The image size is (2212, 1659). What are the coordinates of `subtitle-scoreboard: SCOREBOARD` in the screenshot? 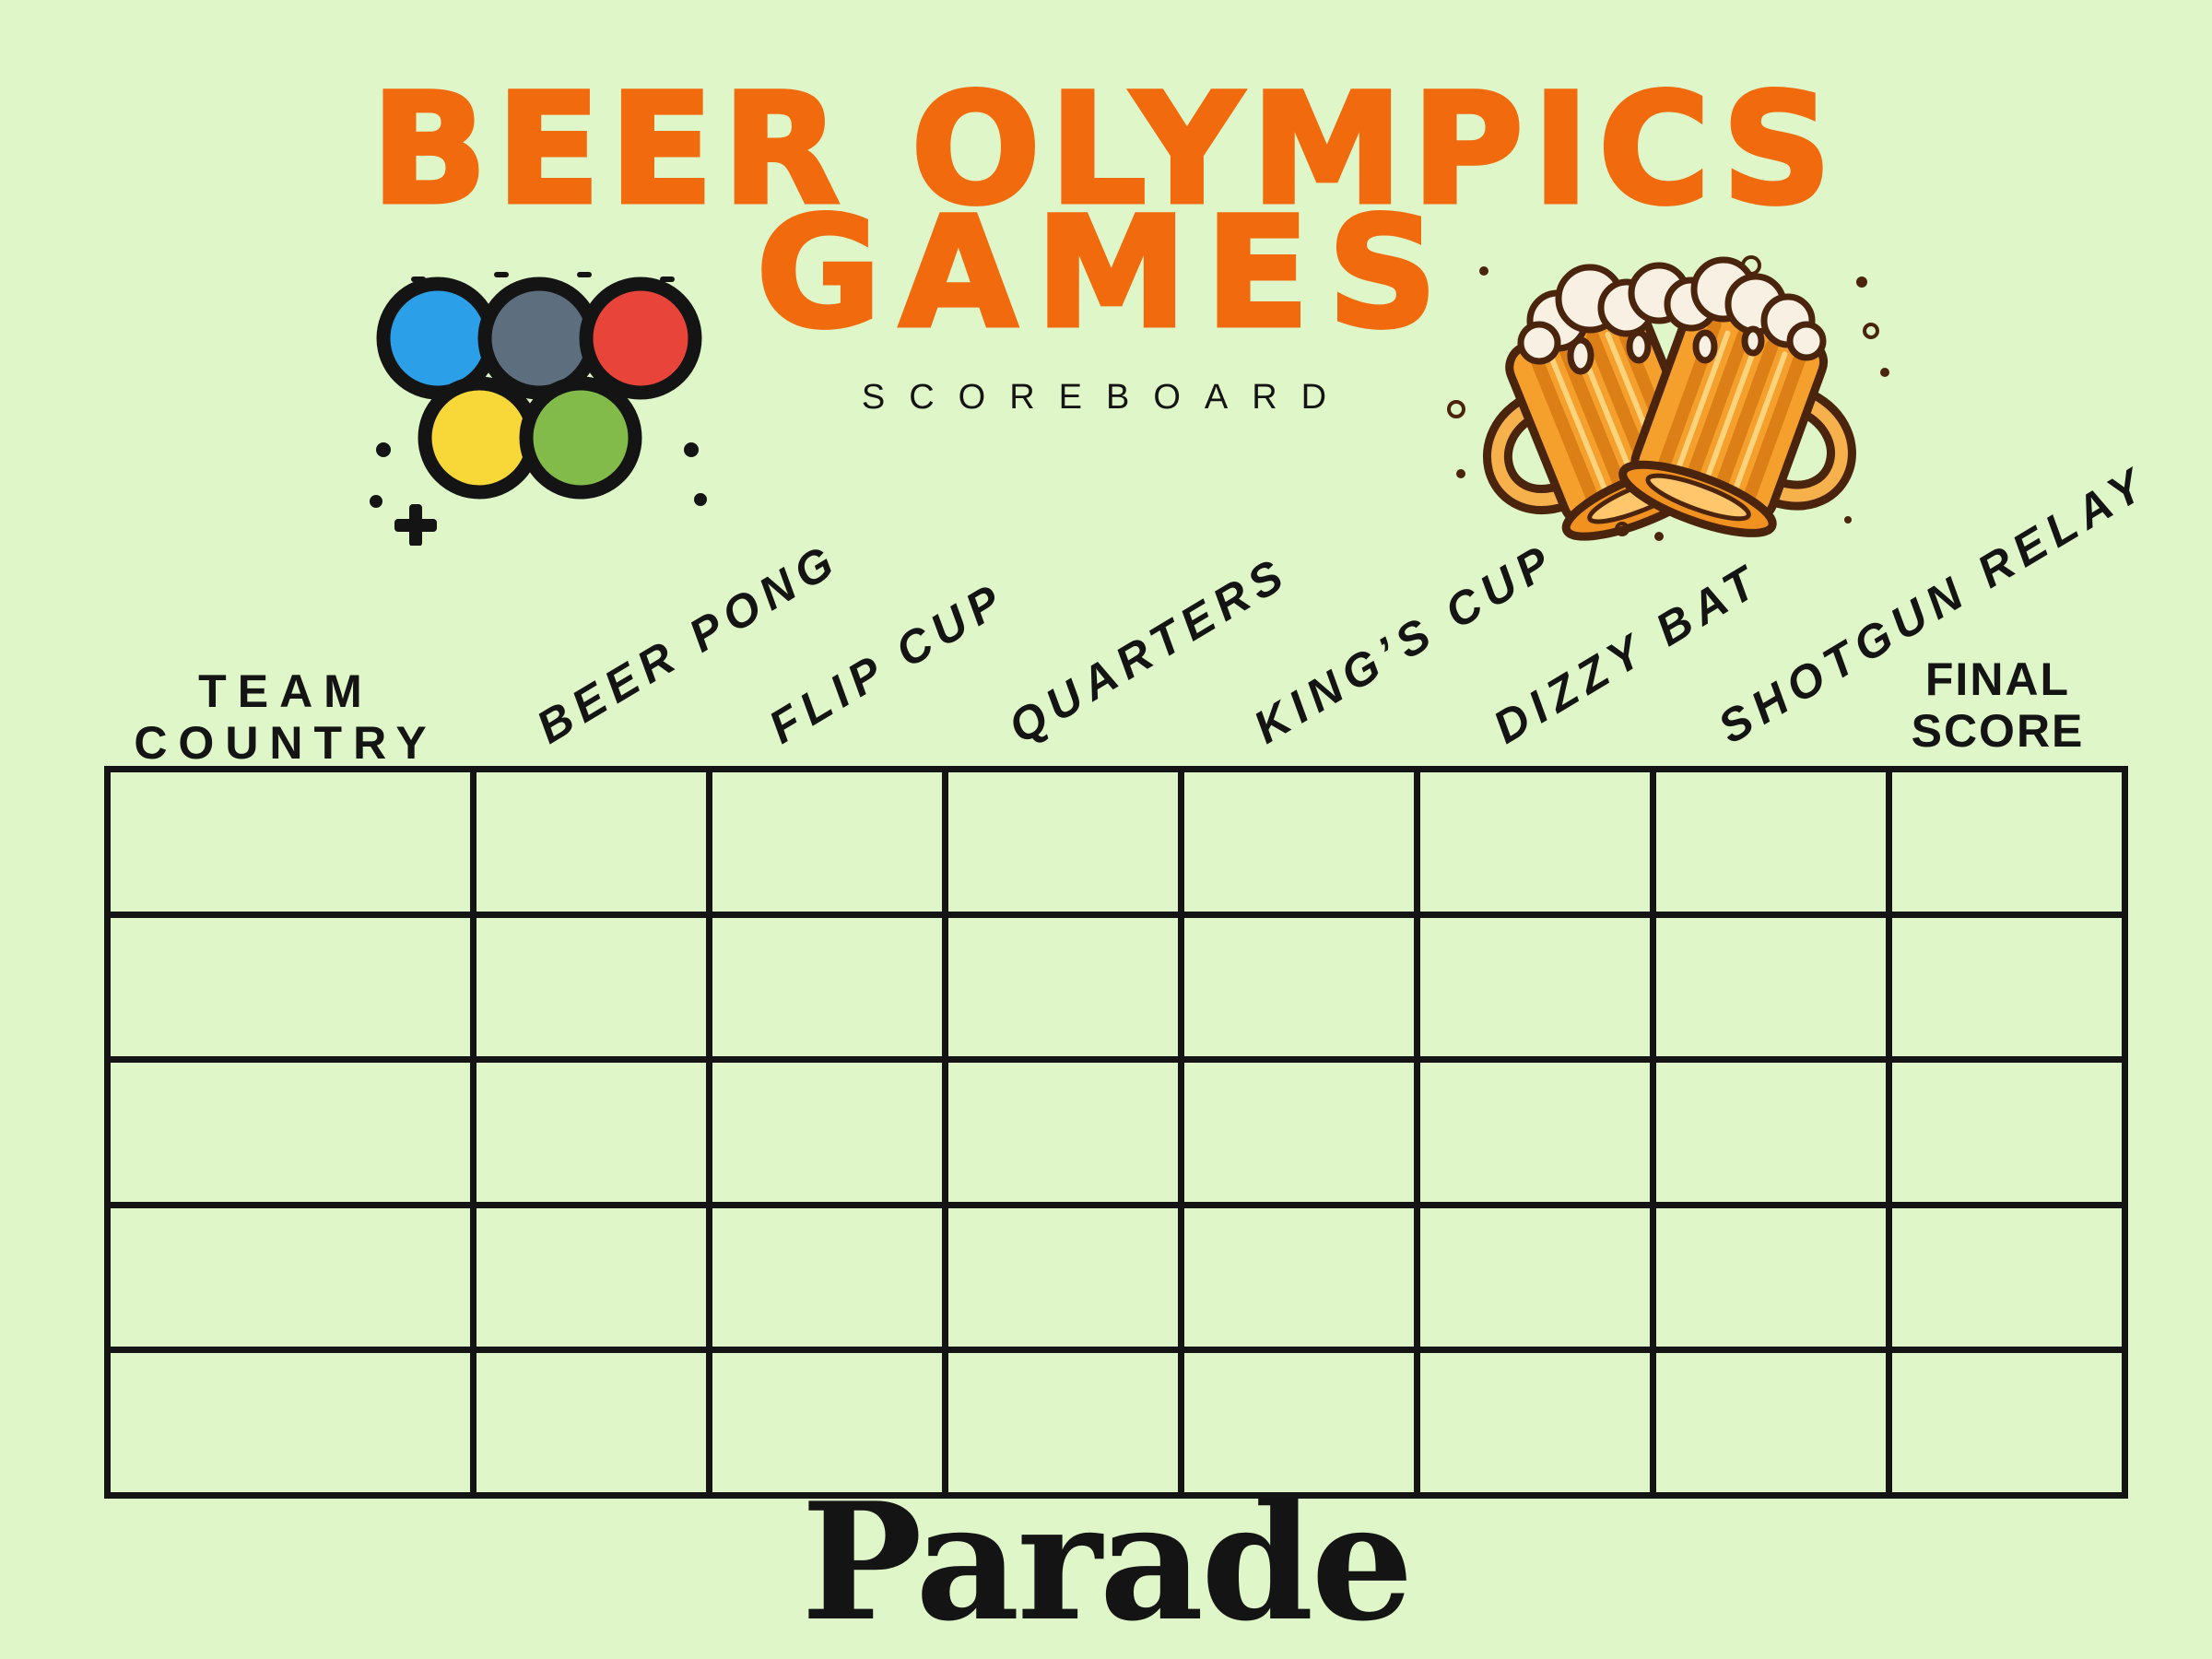 It's located at (1106, 397).